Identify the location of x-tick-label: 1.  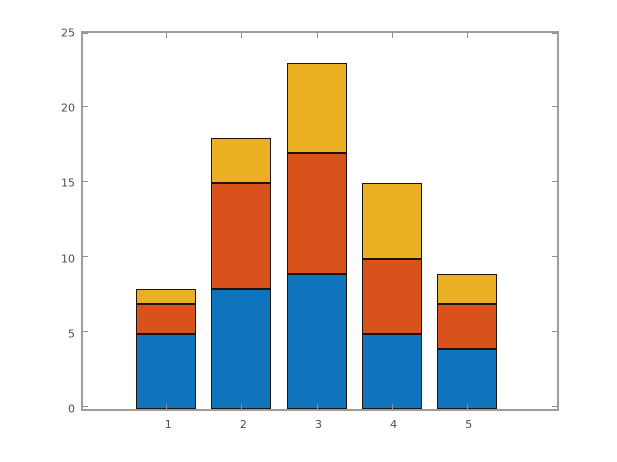
(168, 424).